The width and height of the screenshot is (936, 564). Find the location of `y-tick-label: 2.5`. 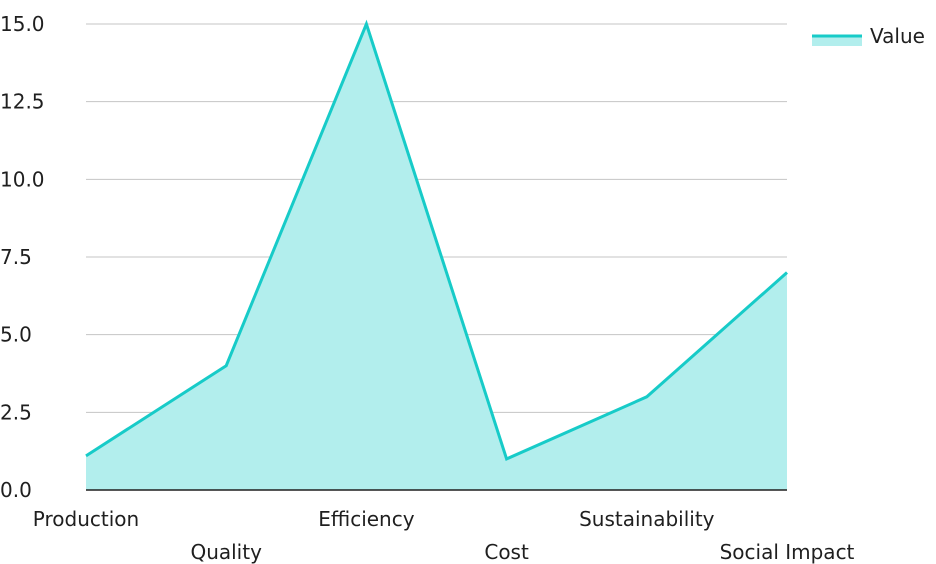

y-tick-label: 2.5 is located at coordinates (16, 412).